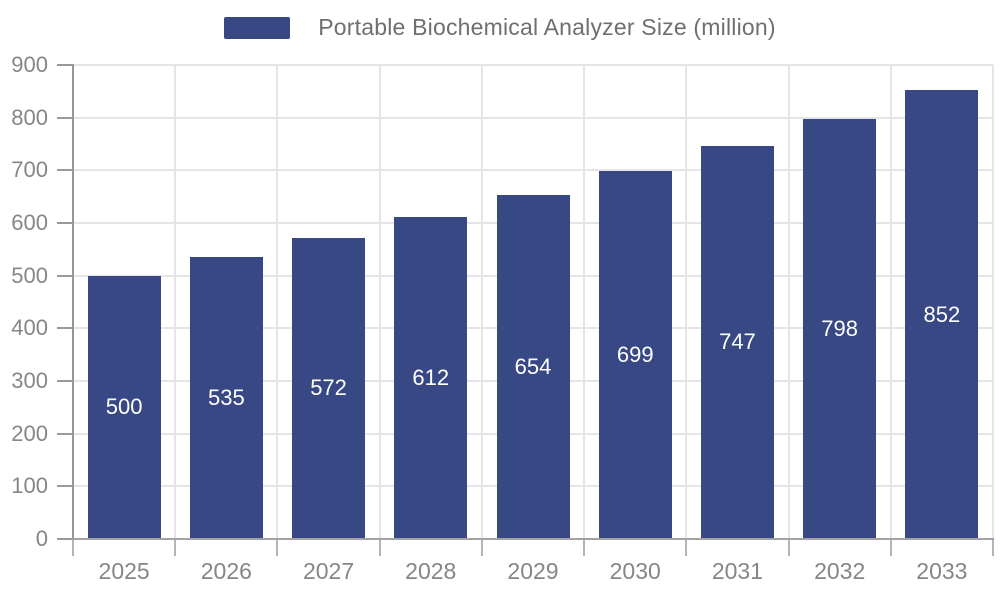 Image resolution: width=1000 pixels, height=600 pixels. I want to click on bar-2026: 535, so click(226, 398).